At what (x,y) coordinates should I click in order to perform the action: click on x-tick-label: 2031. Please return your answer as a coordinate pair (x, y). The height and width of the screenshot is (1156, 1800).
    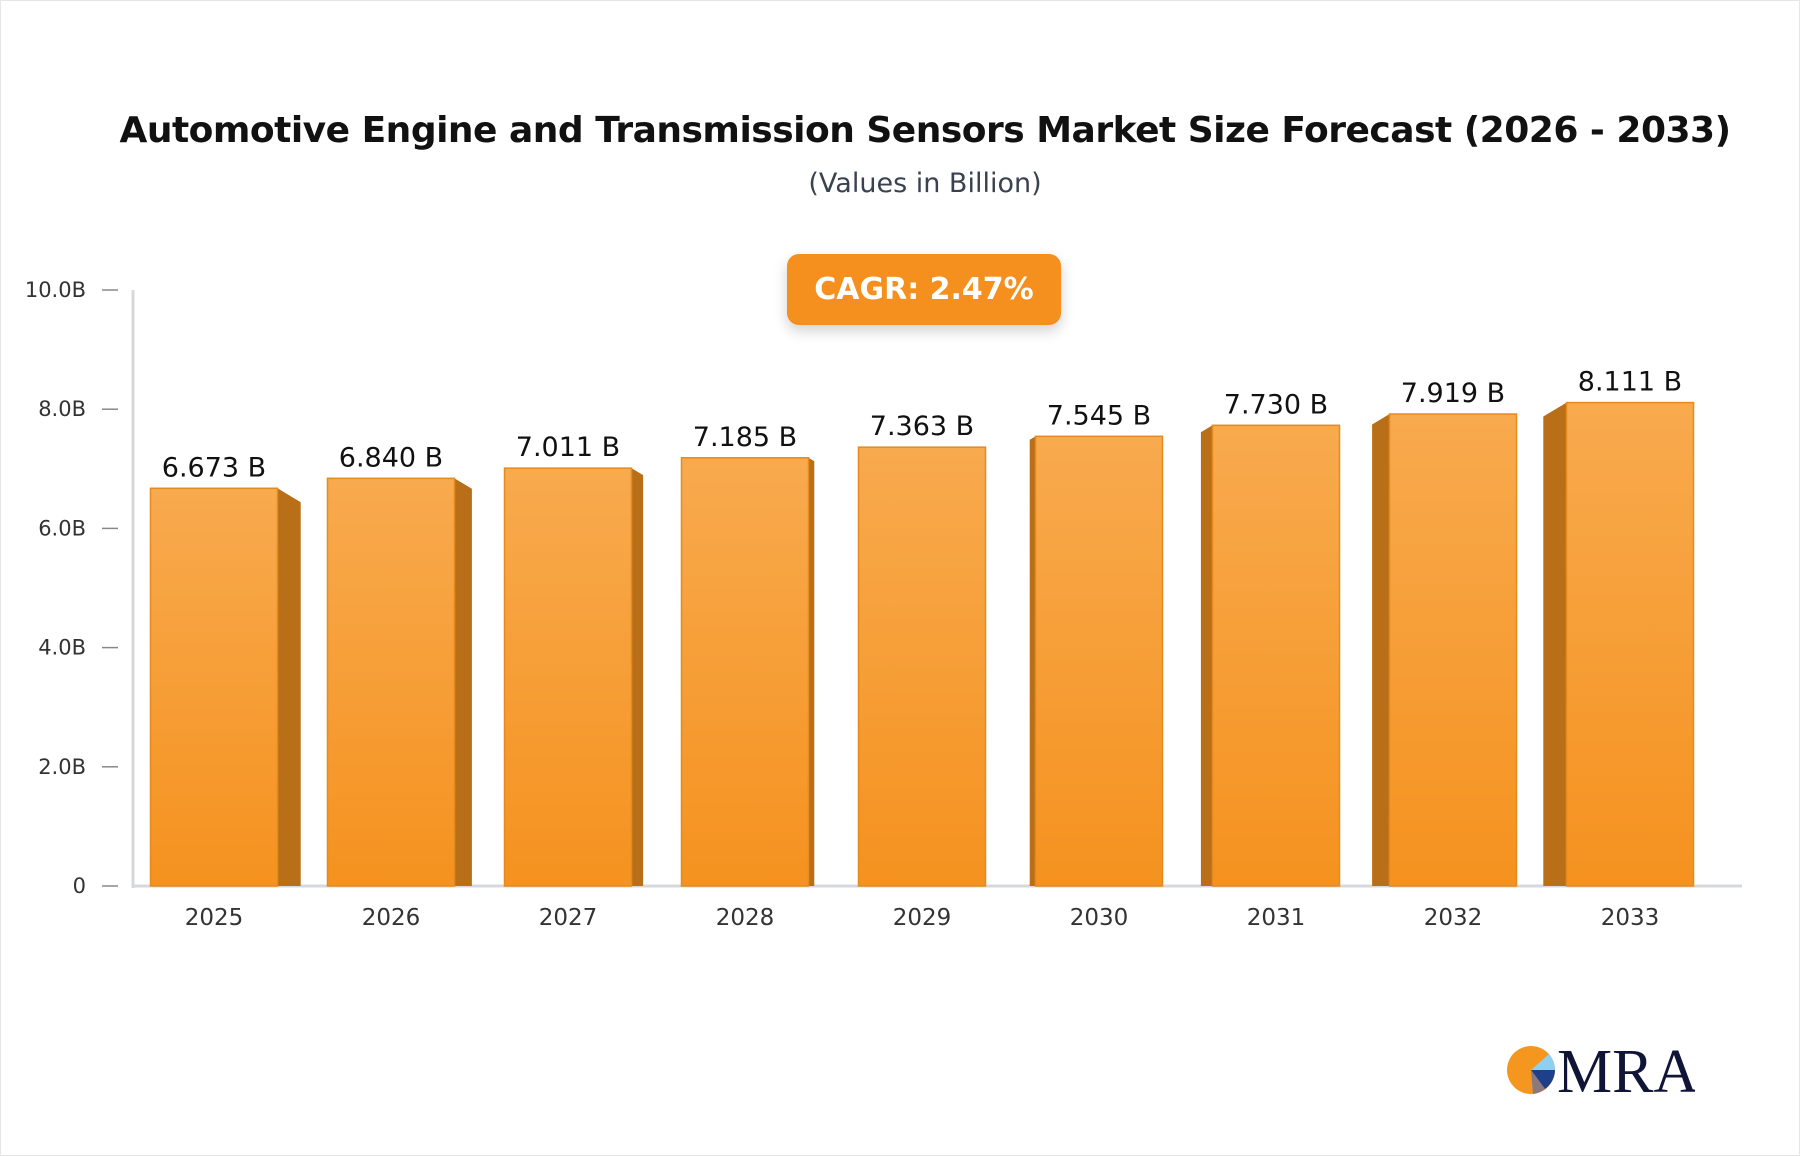
    Looking at the image, I should click on (1276, 918).